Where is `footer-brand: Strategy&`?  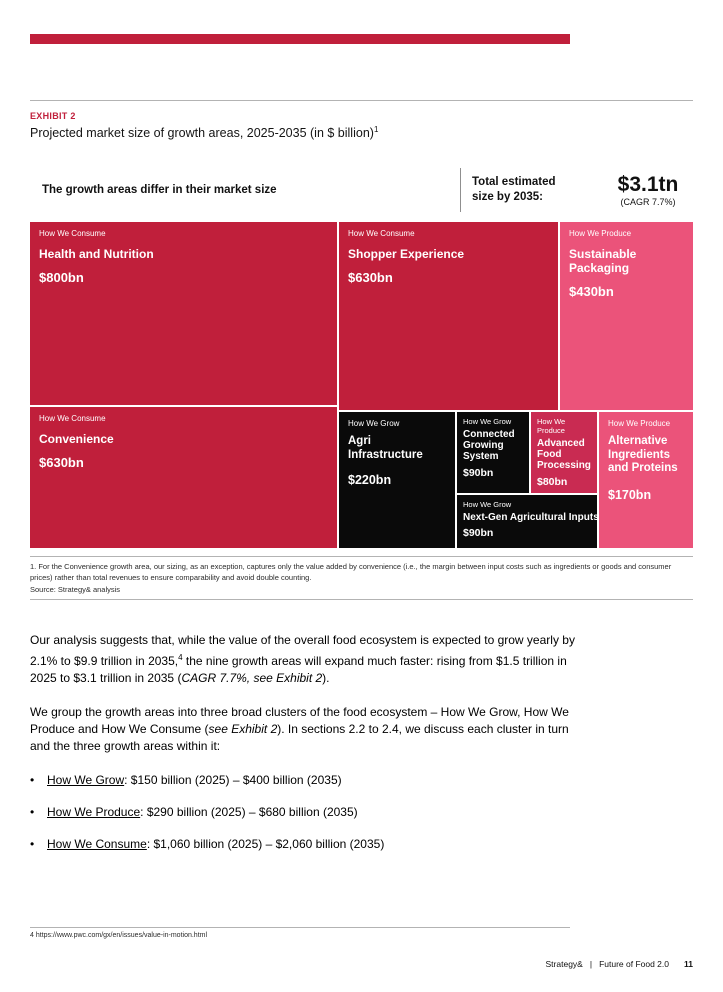
footer-brand: Strategy& is located at coordinates (564, 964).